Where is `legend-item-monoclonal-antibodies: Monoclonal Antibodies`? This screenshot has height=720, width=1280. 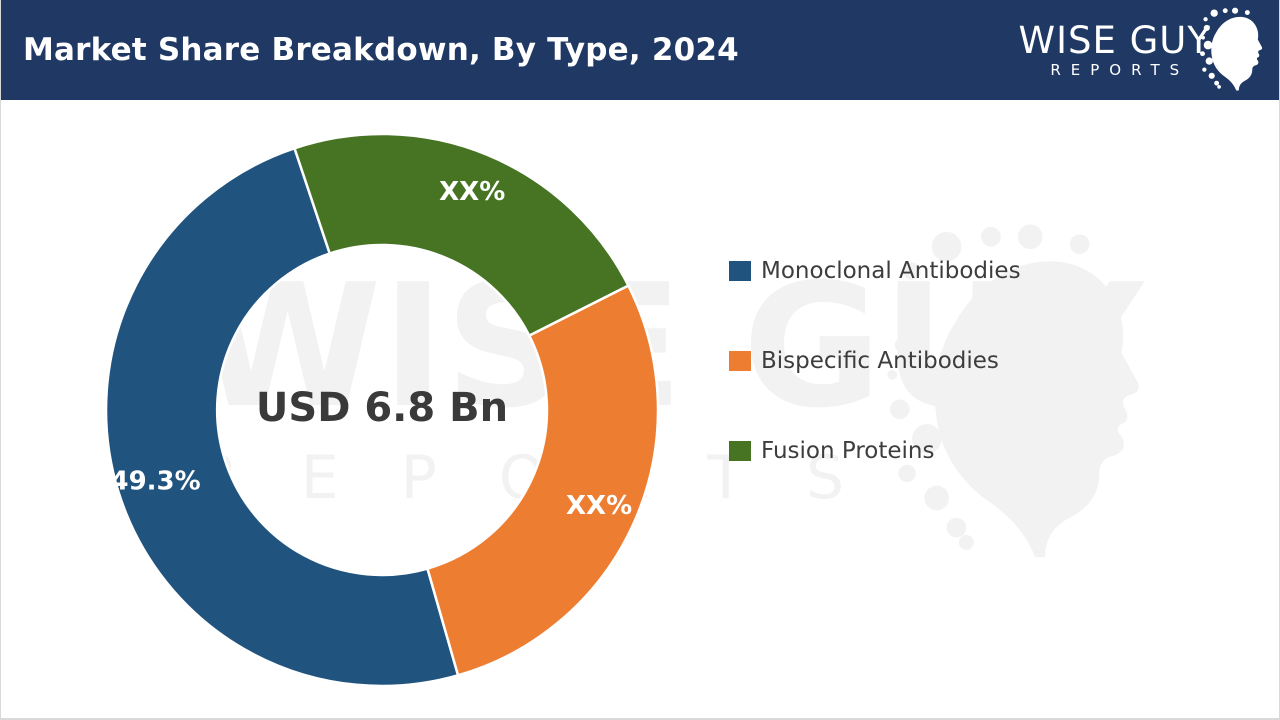
legend-item-monoclonal-antibodies: Monoclonal Antibodies is located at coordinates (875, 271).